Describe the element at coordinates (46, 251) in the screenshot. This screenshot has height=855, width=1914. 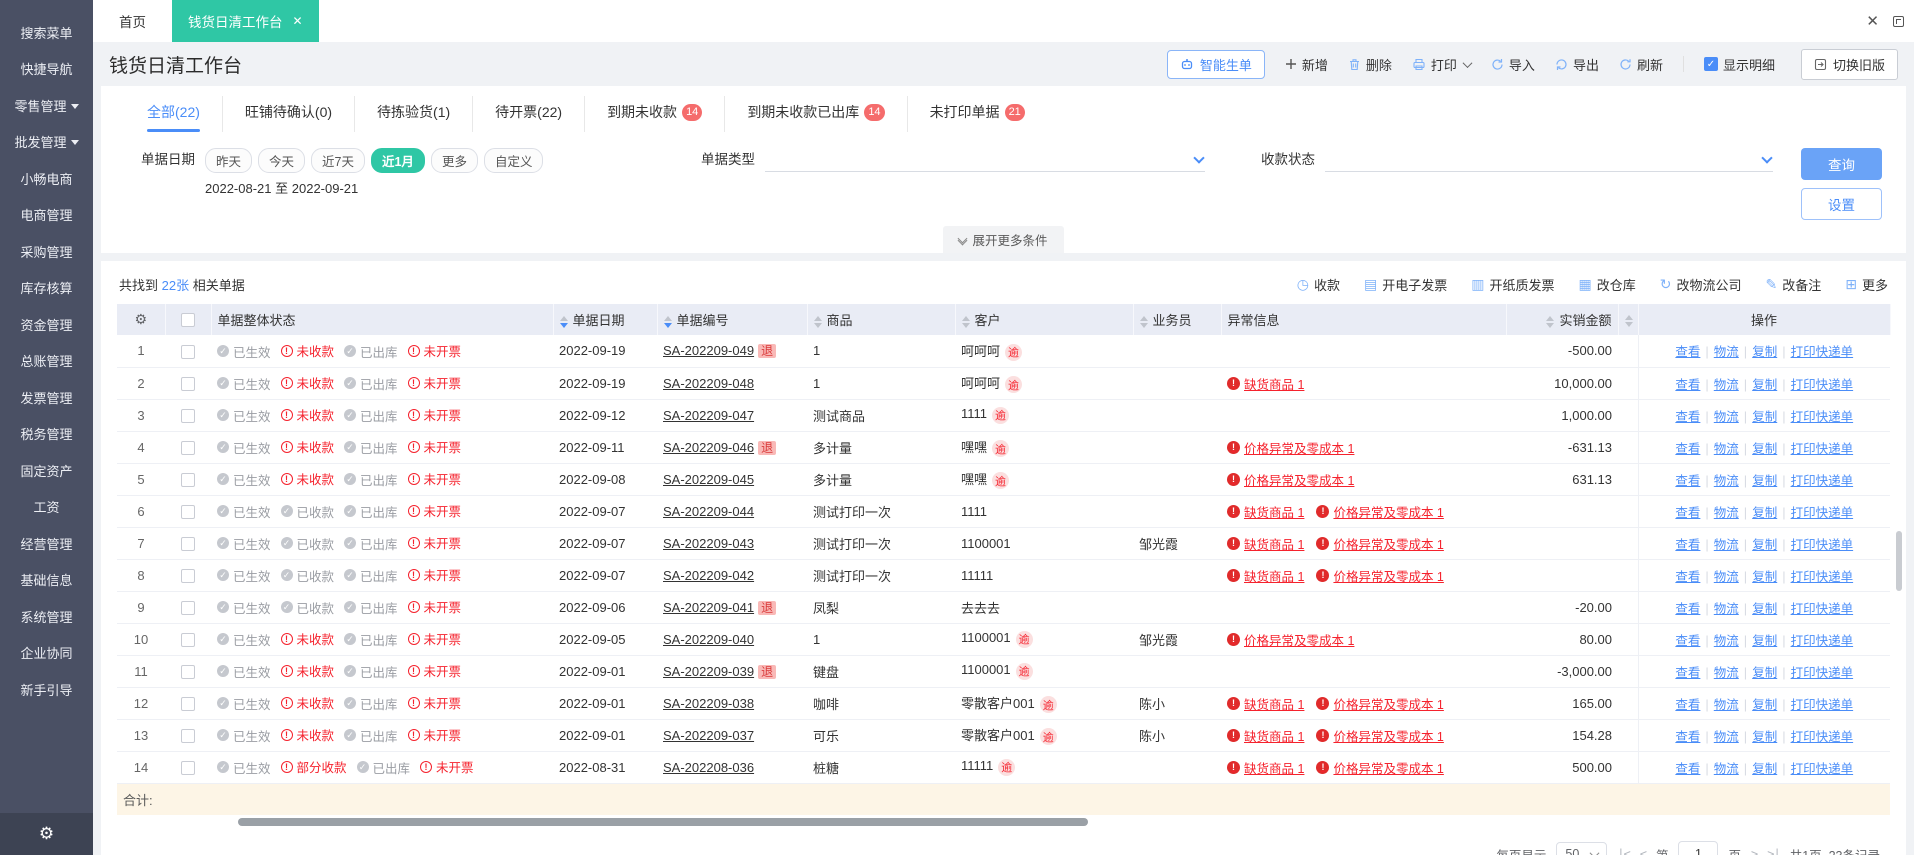
I see `sidebar-item-采购管理: 采购管理` at that location.